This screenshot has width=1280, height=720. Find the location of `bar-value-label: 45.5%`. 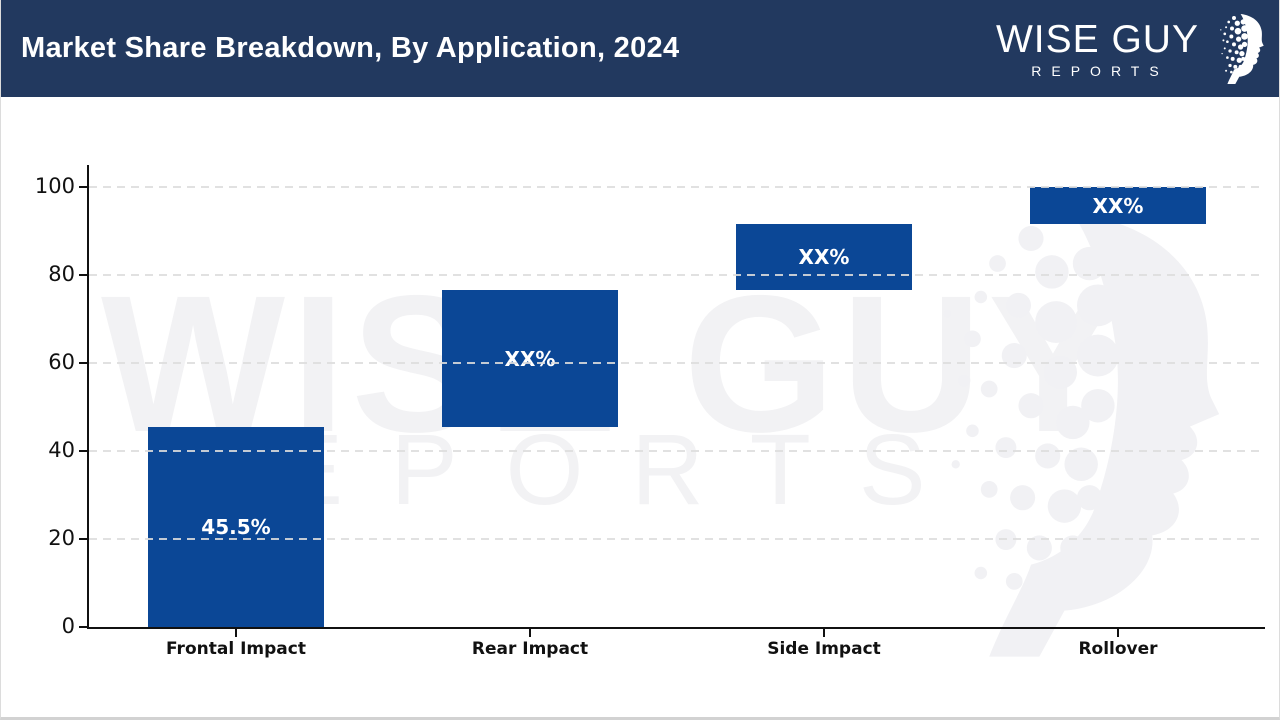

bar-value-label: 45.5% is located at coordinates (236, 526).